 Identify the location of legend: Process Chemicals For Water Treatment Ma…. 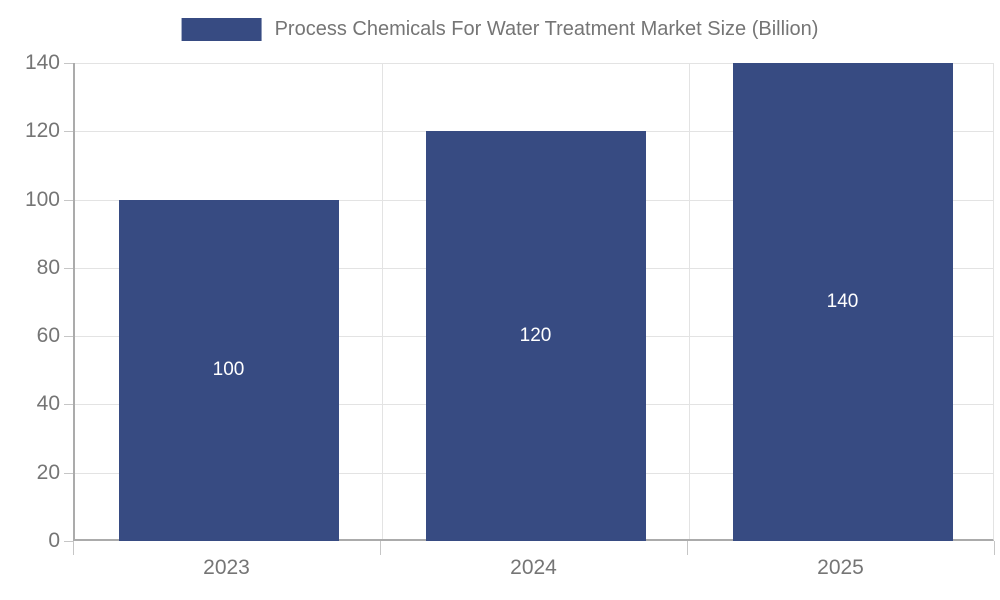
(500, 29).